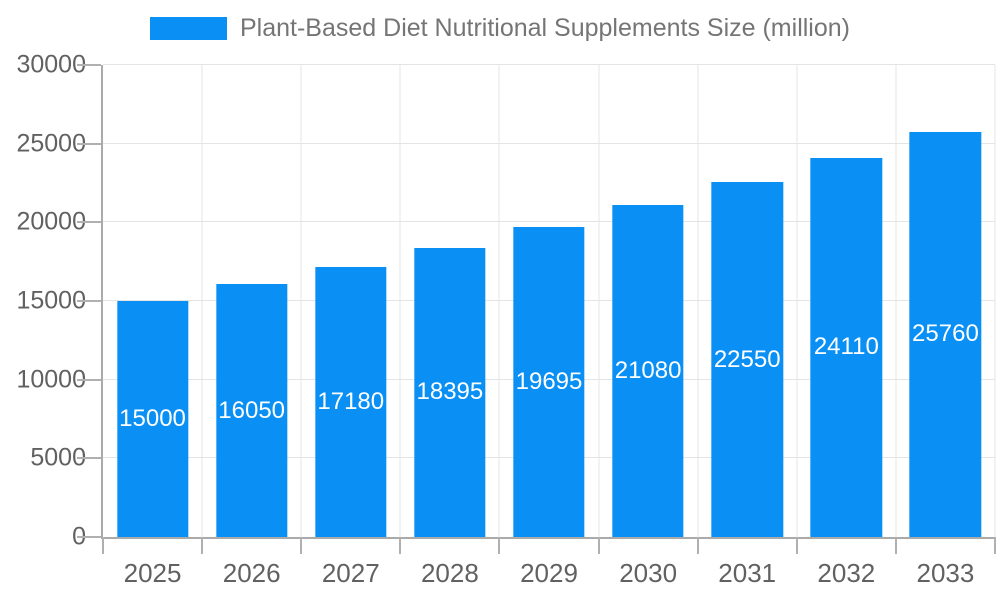  Describe the element at coordinates (747, 573) in the screenshot. I see `x-tick-label: 2031` at that location.